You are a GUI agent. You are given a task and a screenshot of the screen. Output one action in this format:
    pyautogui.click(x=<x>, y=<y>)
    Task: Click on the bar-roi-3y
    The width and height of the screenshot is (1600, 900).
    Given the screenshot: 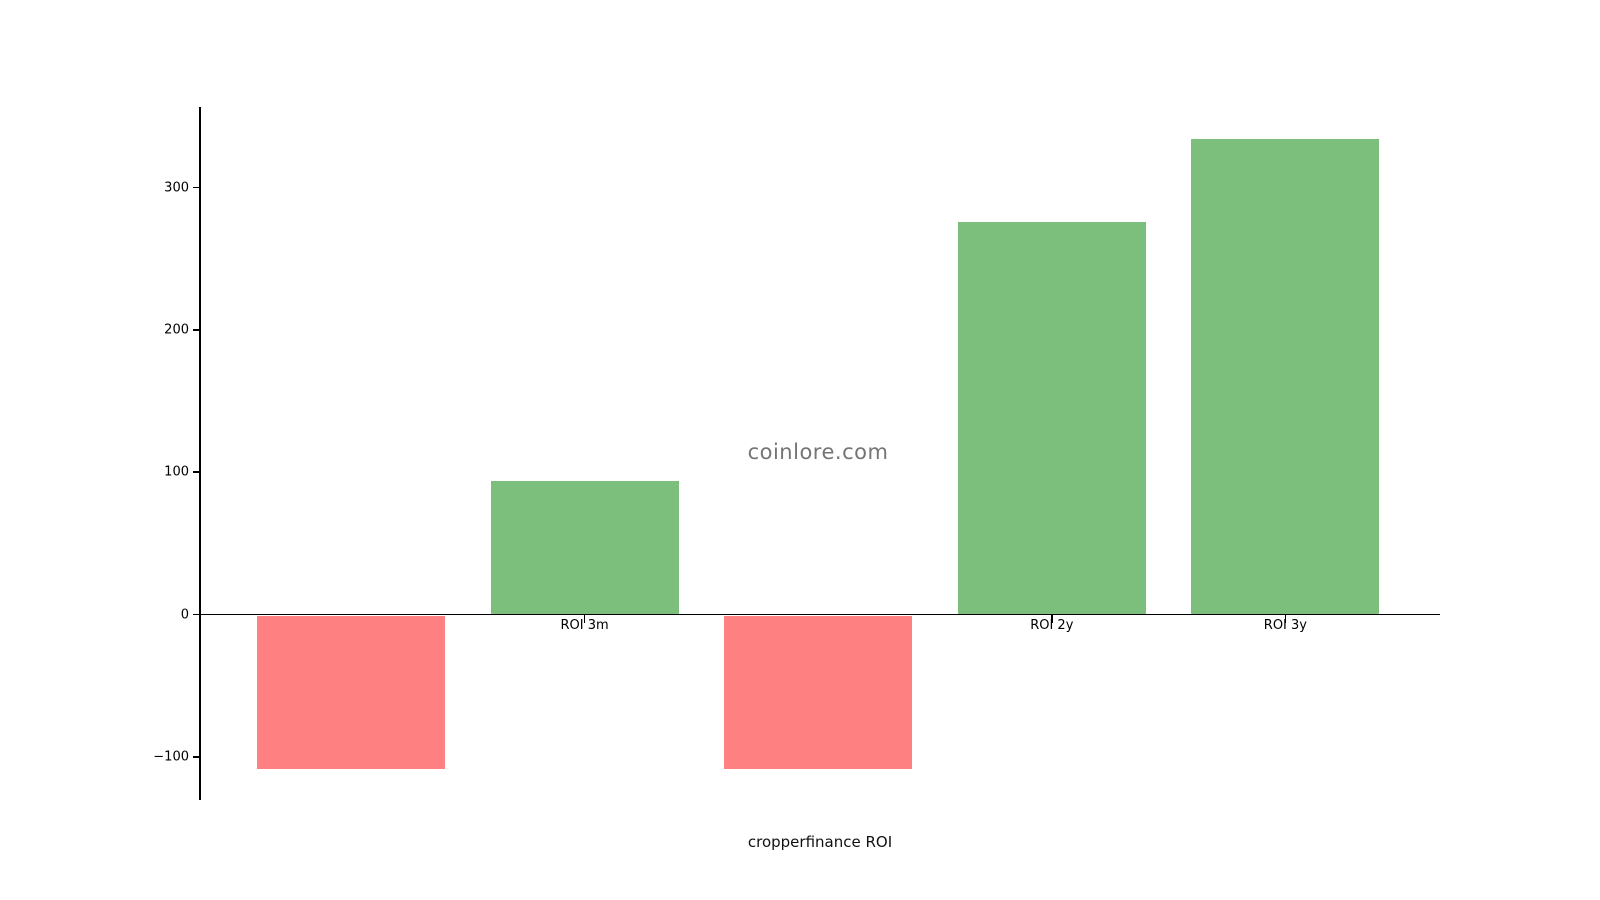 What is the action you would take?
    pyautogui.click(x=1285, y=377)
    